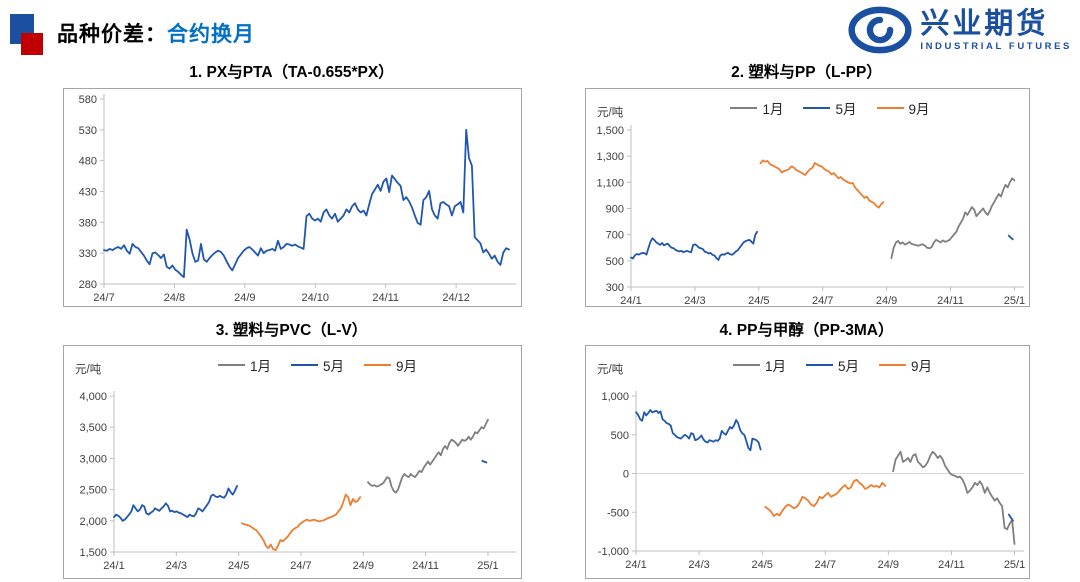 This screenshot has height=582, width=1080. Describe the element at coordinates (88, 223) in the screenshot. I see `svg-text: 380` at that location.